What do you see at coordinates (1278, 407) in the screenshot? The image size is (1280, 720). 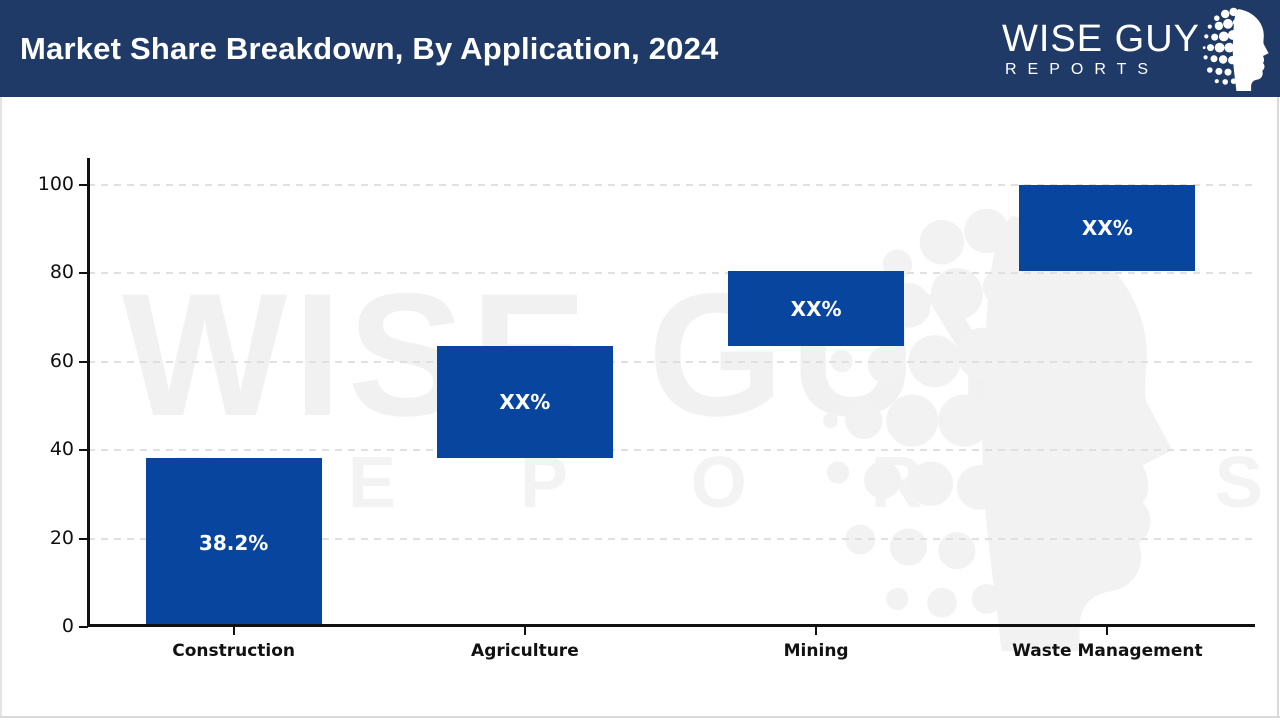 I see `right-edge-border` at bounding box center [1278, 407].